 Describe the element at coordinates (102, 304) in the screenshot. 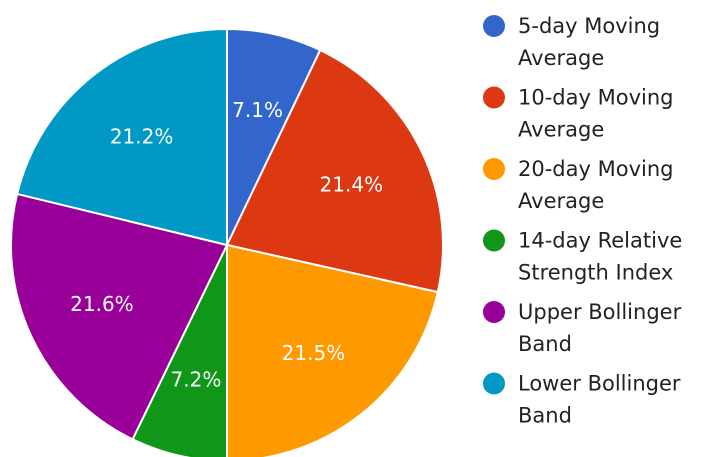

I see `slice-value-label: 21.6%` at that location.